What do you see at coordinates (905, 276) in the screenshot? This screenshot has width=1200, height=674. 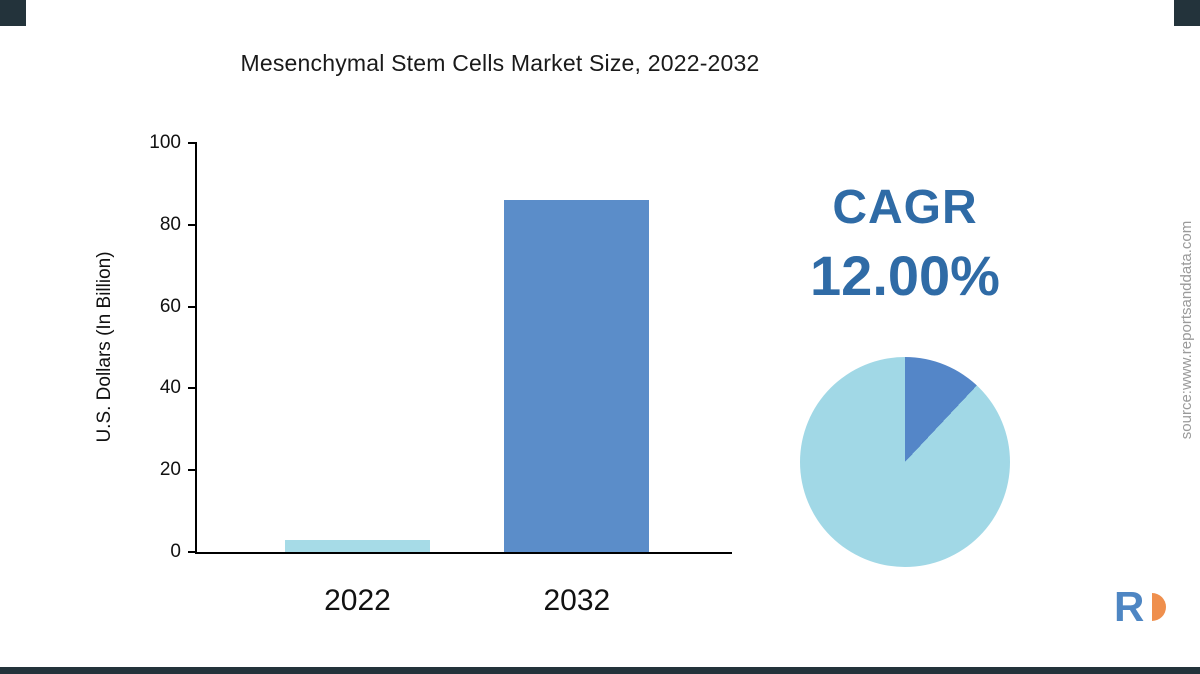 I see `cagr-value: 12.00%` at bounding box center [905, 276].